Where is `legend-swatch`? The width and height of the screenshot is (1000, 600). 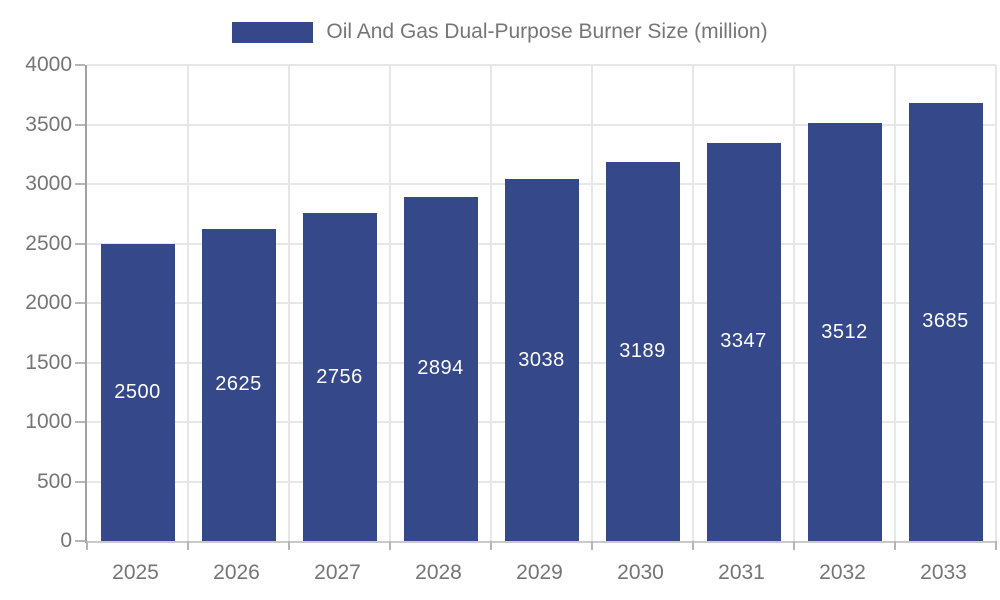 legend-swatch is located at coordinates (273, 32).